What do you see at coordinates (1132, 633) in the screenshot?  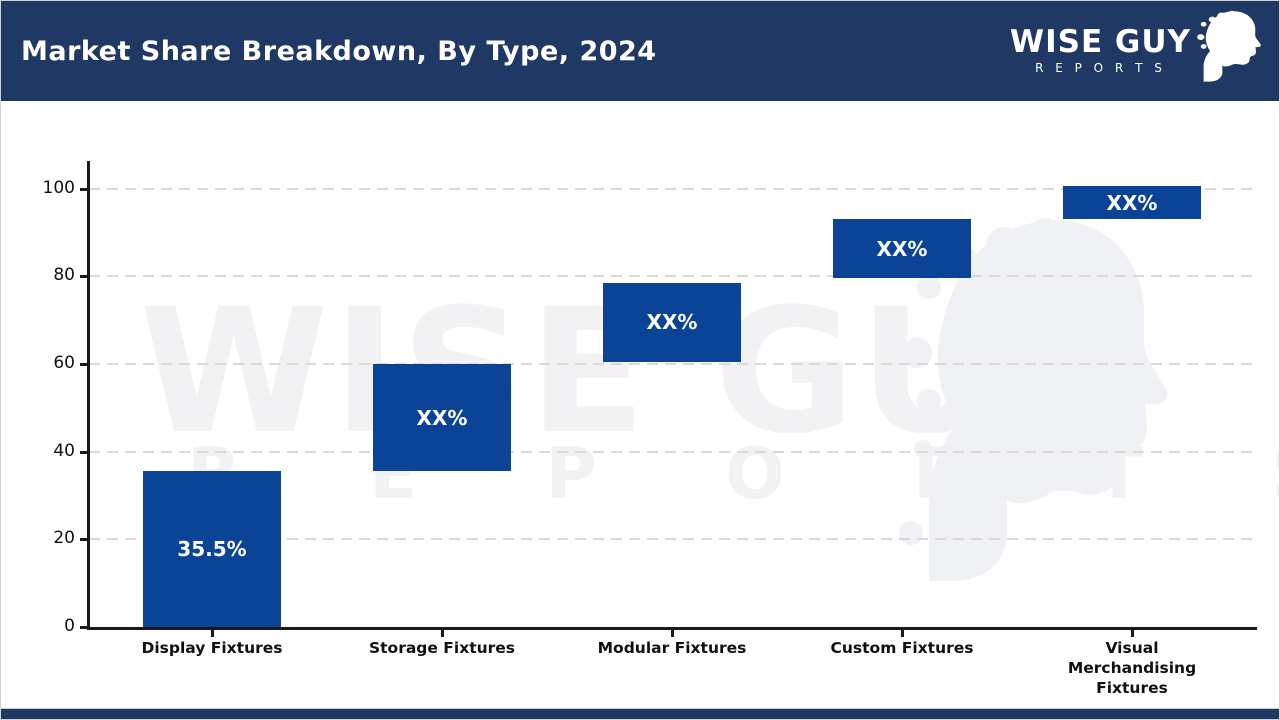 I see `x-tick-visual-merchandising-fixtures` at bounding box center [1132, 633].